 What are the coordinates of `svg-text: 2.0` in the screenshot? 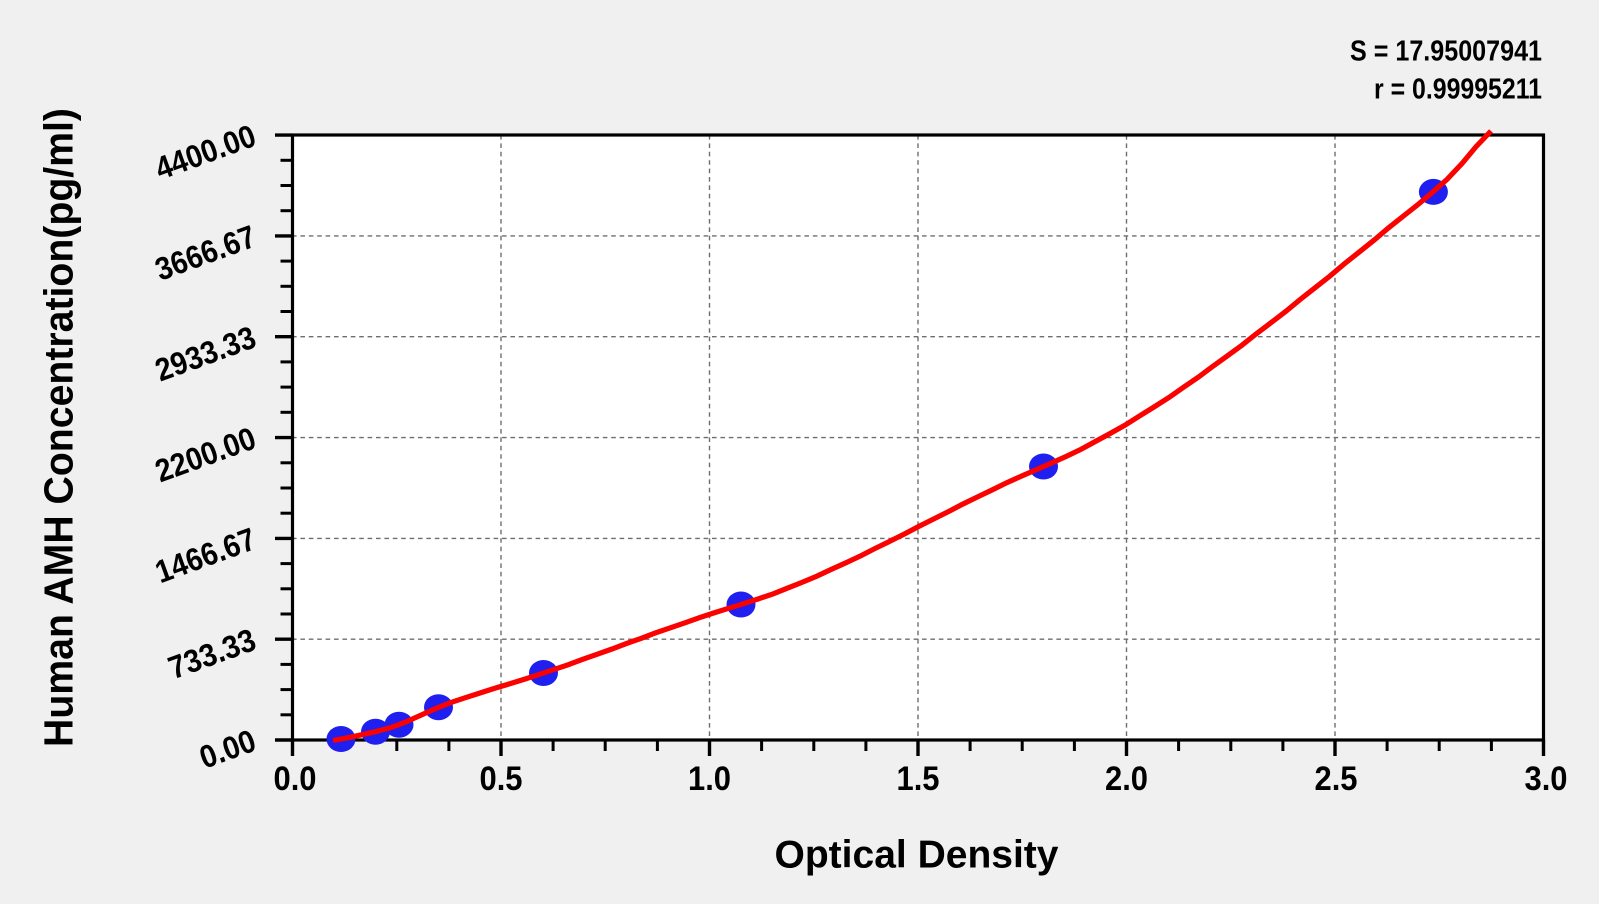 It's located at (1126, 779).